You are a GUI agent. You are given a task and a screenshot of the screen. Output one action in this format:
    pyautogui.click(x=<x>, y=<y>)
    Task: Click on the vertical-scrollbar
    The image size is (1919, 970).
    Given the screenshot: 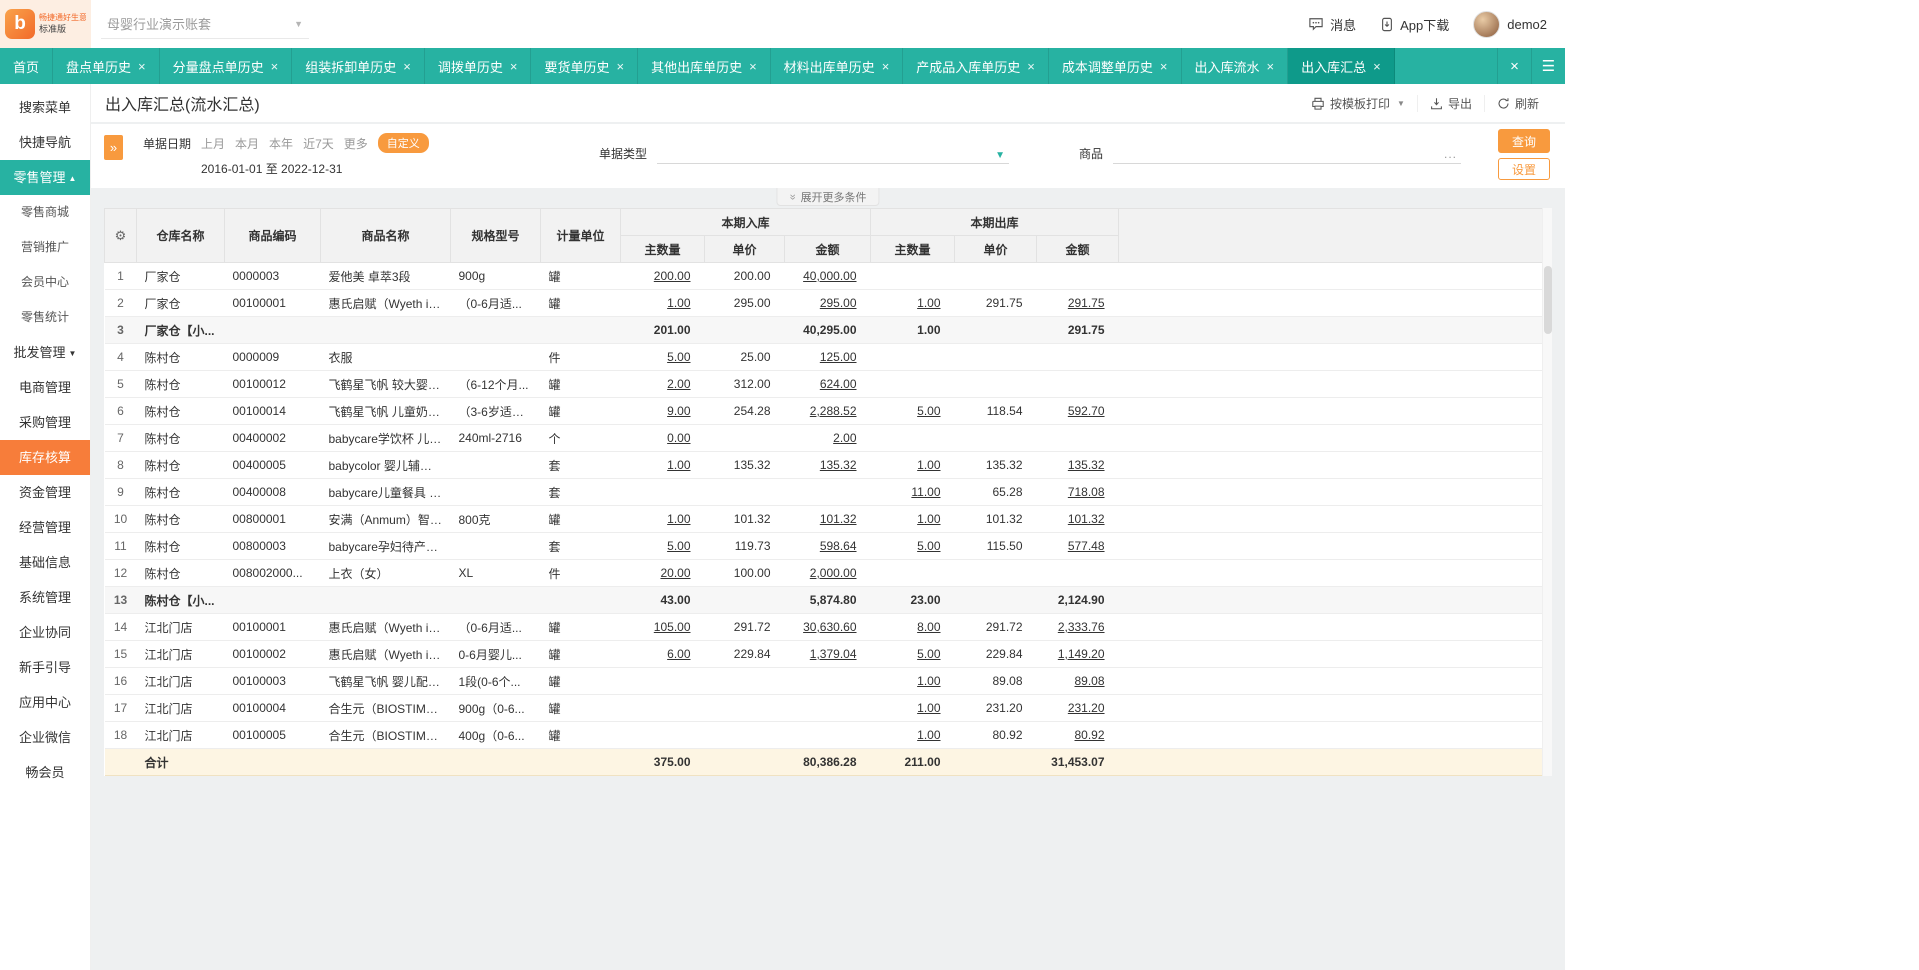 What is the action you would take?
    pyautogui.click(x=1547, y=492)
    